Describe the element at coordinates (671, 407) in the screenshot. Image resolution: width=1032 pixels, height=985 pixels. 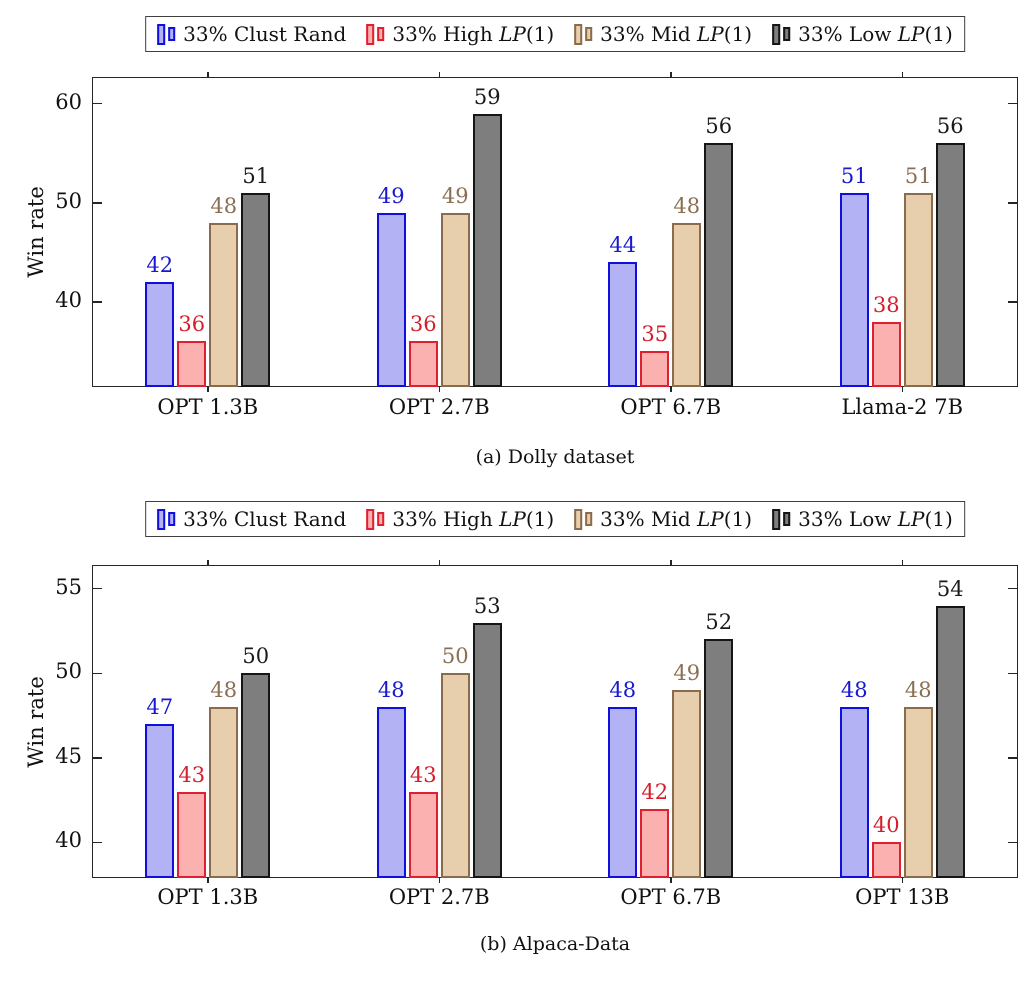
I see `x-tick-label: OPT 6.7B` at that location.